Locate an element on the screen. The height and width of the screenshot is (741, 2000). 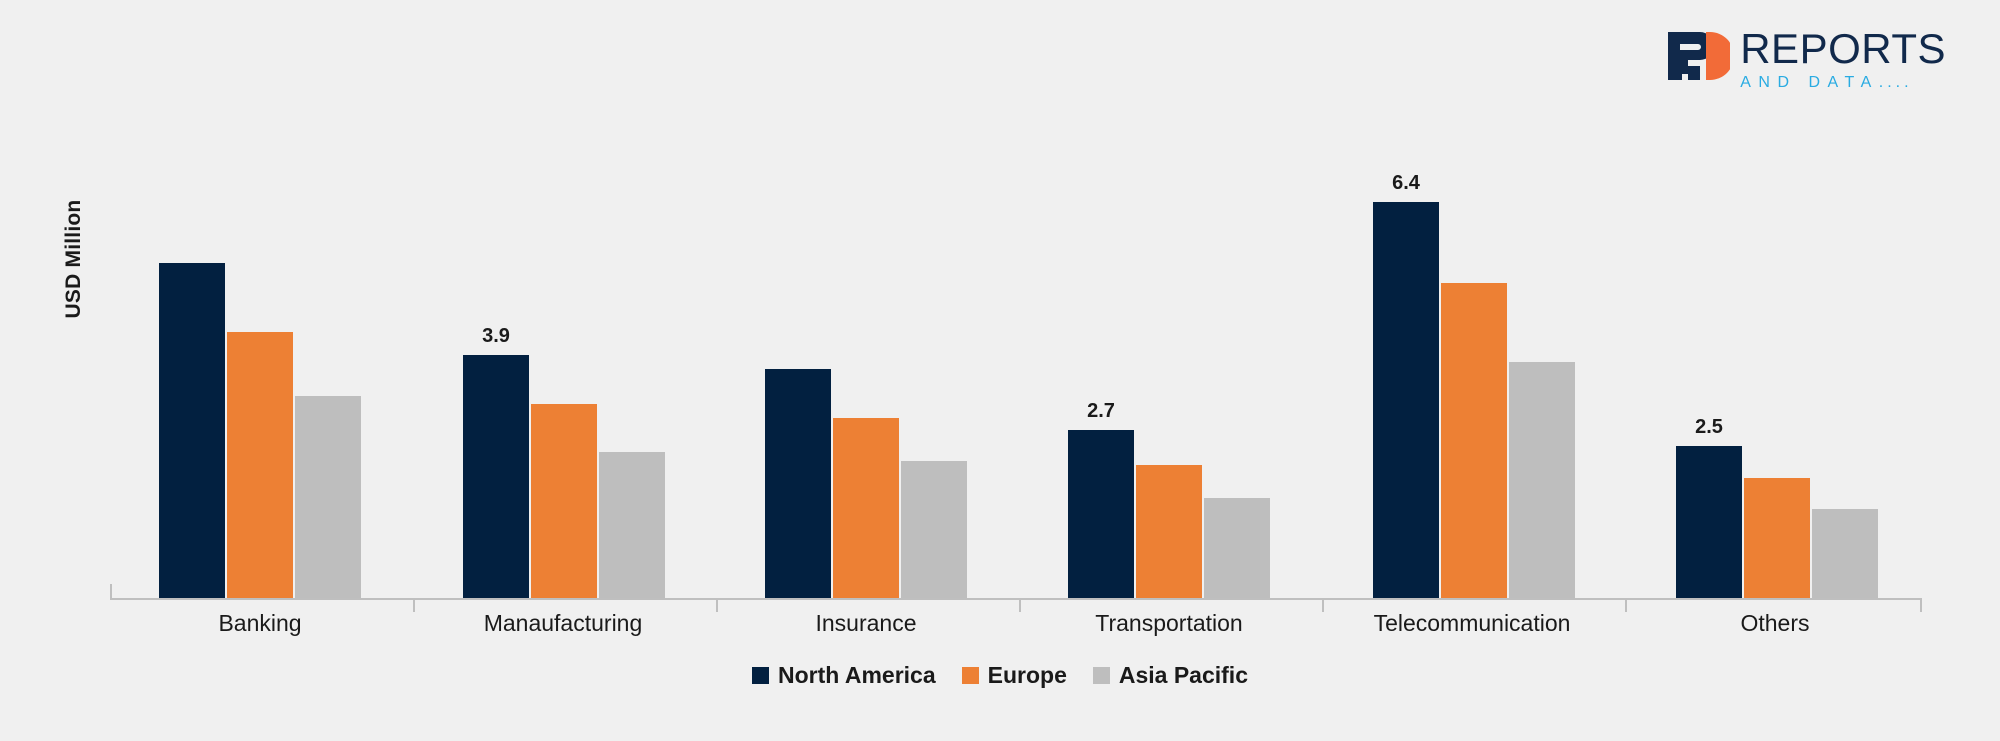
legend-item-north-america: North America is located at coordinates (843, 675).